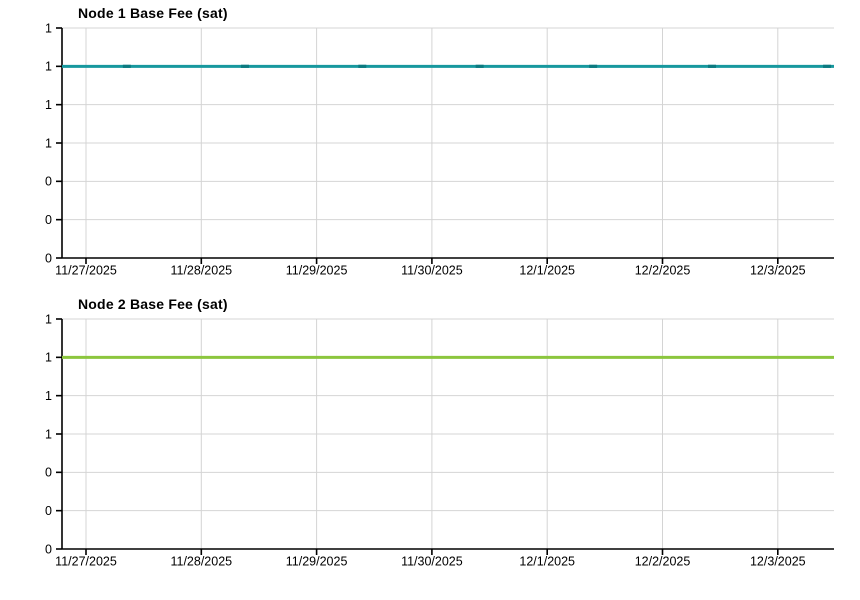 Image resolution: width=860 pixels, height=600 pixels. Describe the element at coordinates (153, 13) in the screenshot. I see `chart-title-node1: Node 1 Base Fee (sat)` at that location.